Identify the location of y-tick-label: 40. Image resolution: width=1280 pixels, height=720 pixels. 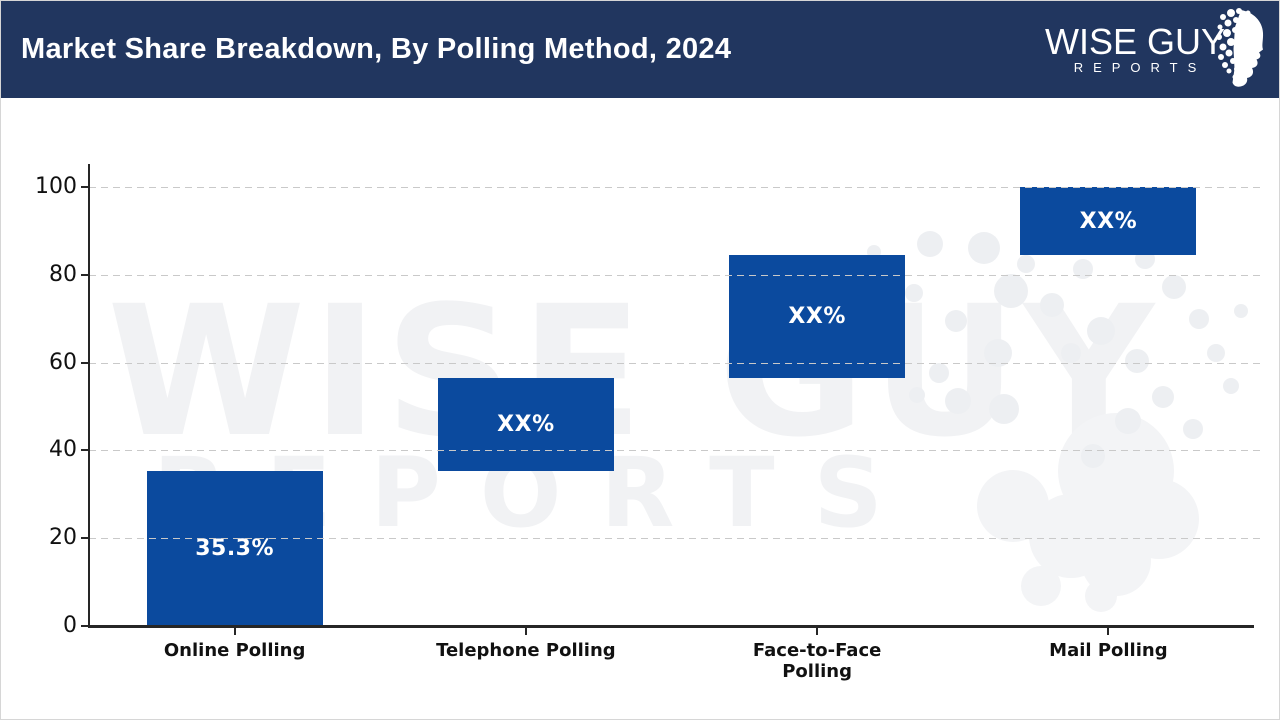
(63, 450).